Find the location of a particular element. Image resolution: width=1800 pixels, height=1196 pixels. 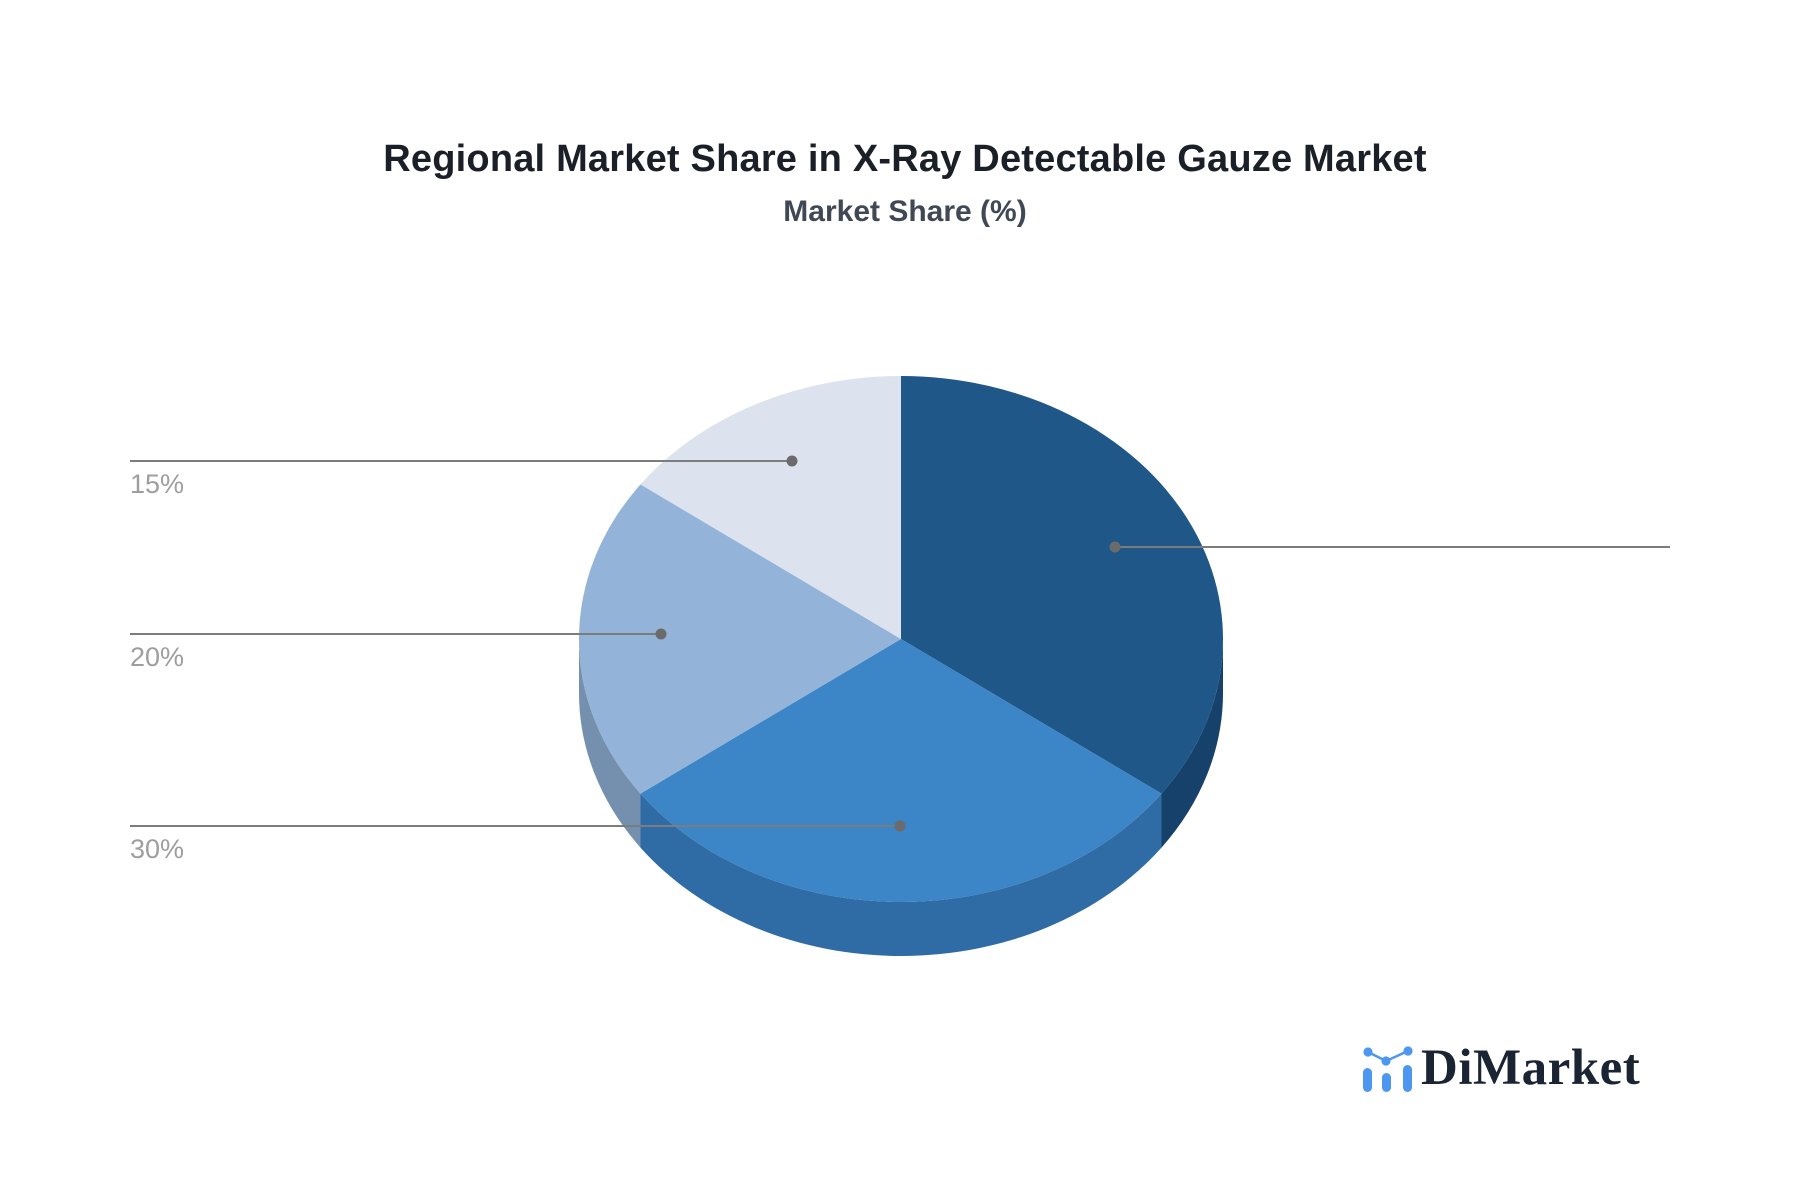

slice-label-percent: 15% is located at coordinates (157, 484).